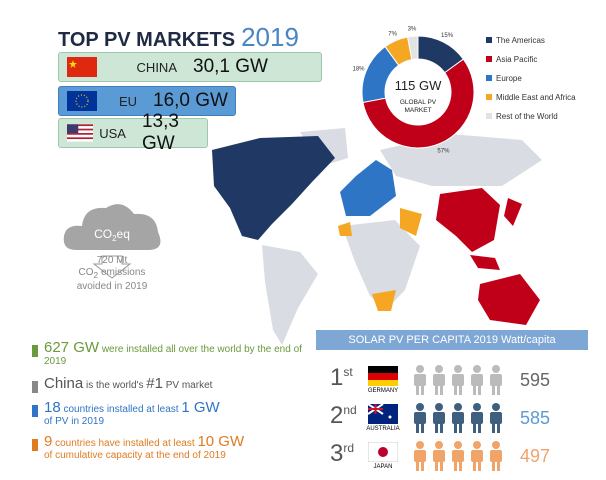 This screenshot has height=480, width=606. Describe the element at coordinates (96, 275) in the screenshot. I see `sub: 2` at that location.